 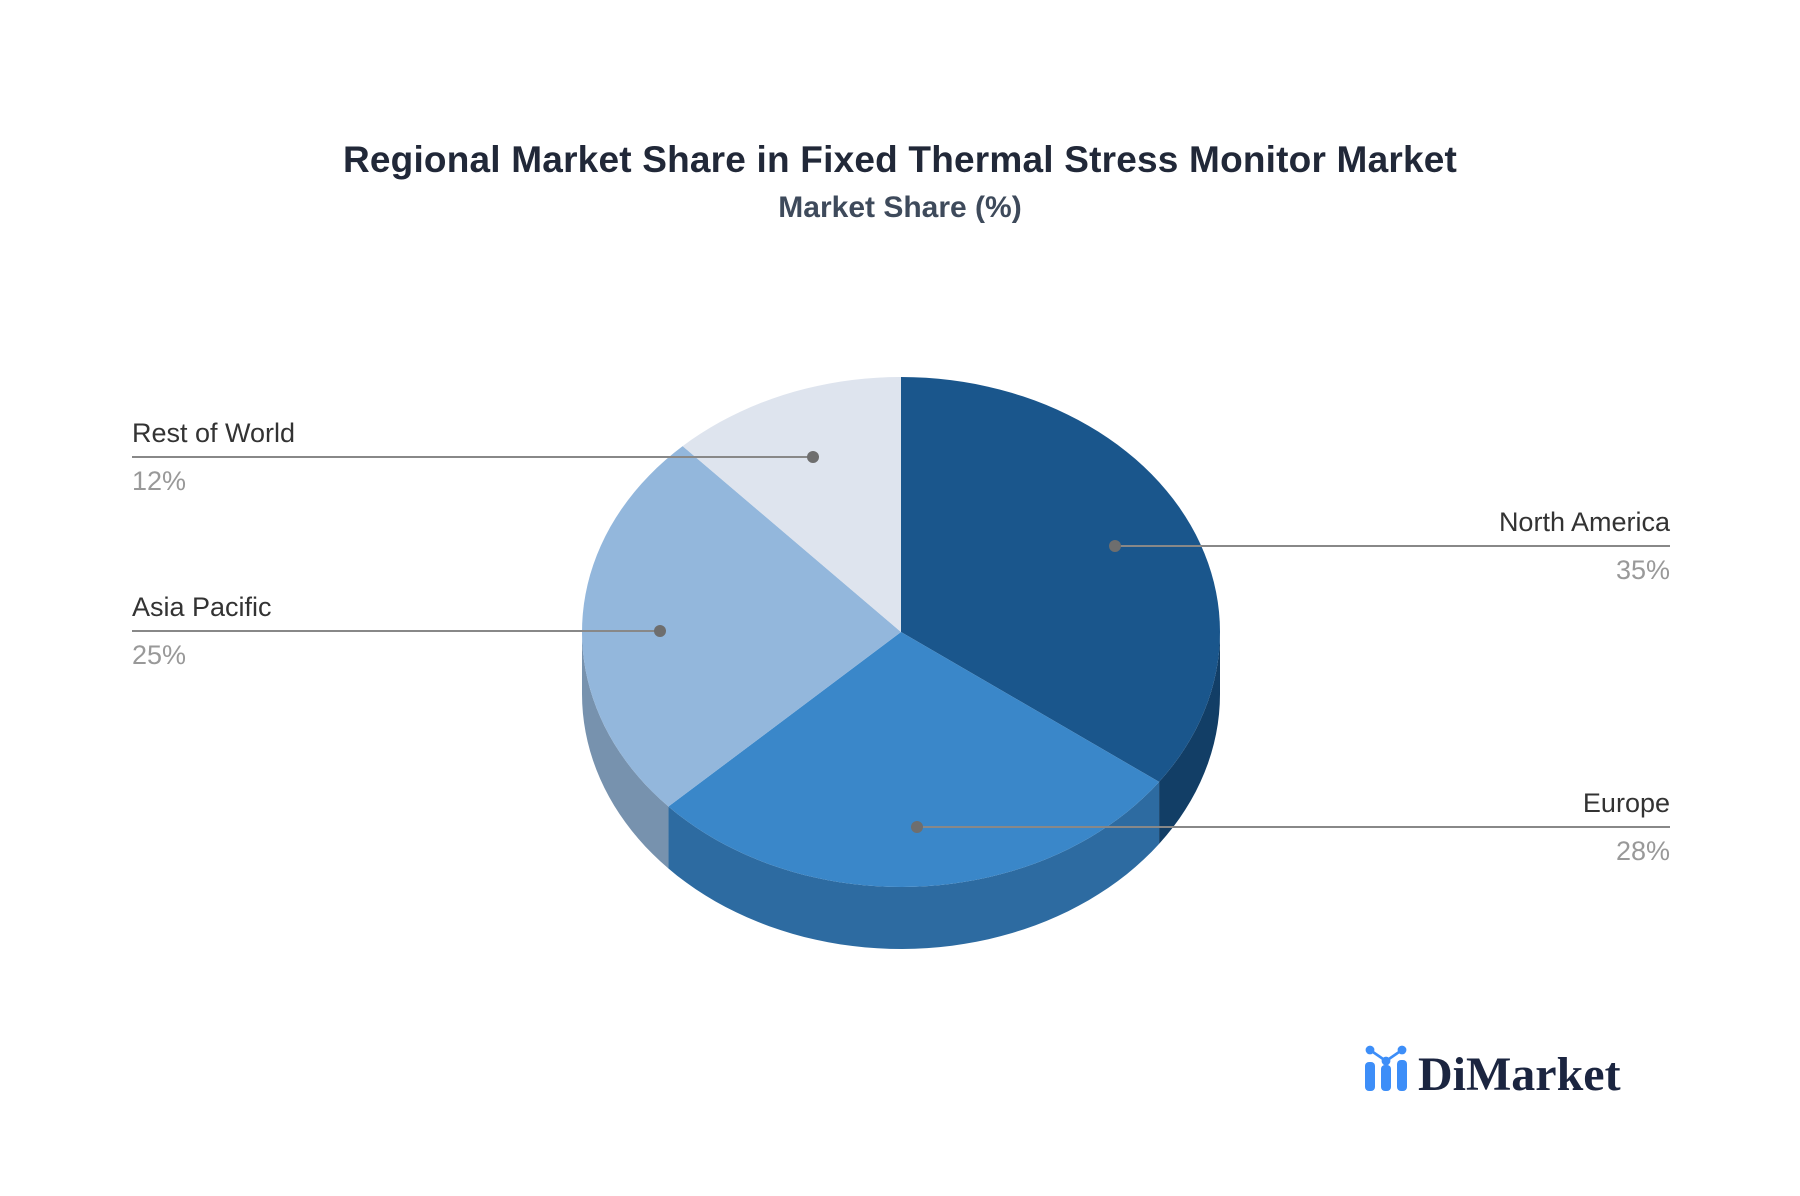 I want to click on brand-logo: DiMarket, so click(x=1503, y=1072).